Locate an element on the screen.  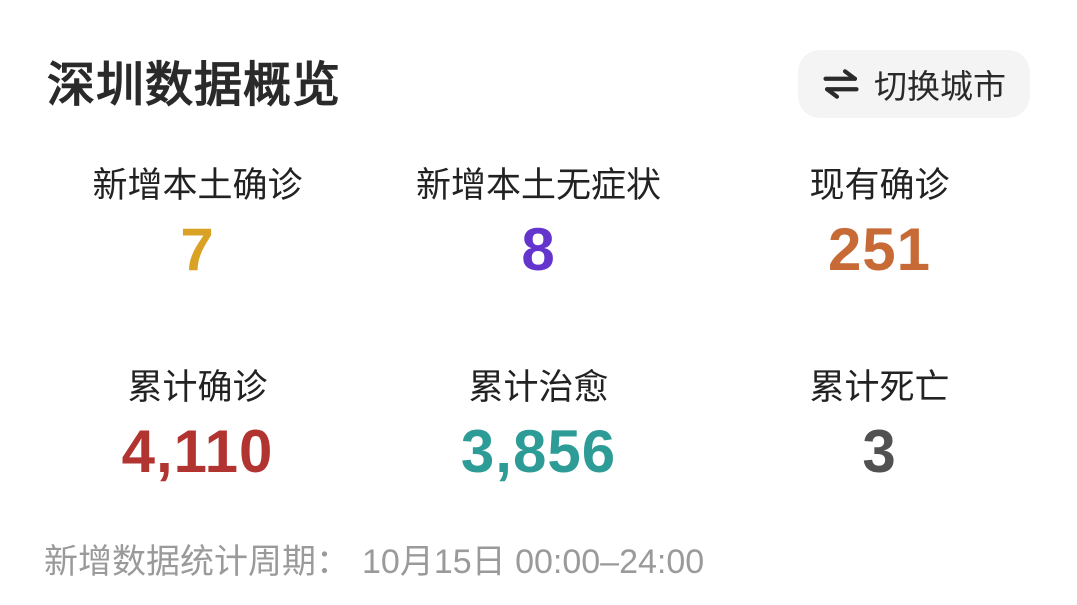
stat-value: 3,856 is located at coordinates (538, 451).